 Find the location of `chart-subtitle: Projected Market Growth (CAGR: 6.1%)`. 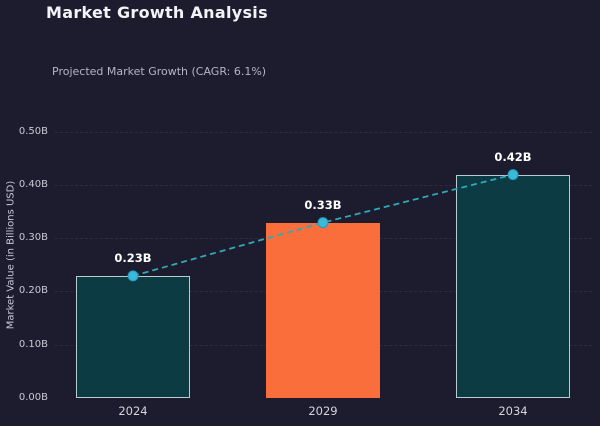

chart-subtitle: Projected Market Growth (CAGR: 6.1%) is located at coordinates (159, 71).